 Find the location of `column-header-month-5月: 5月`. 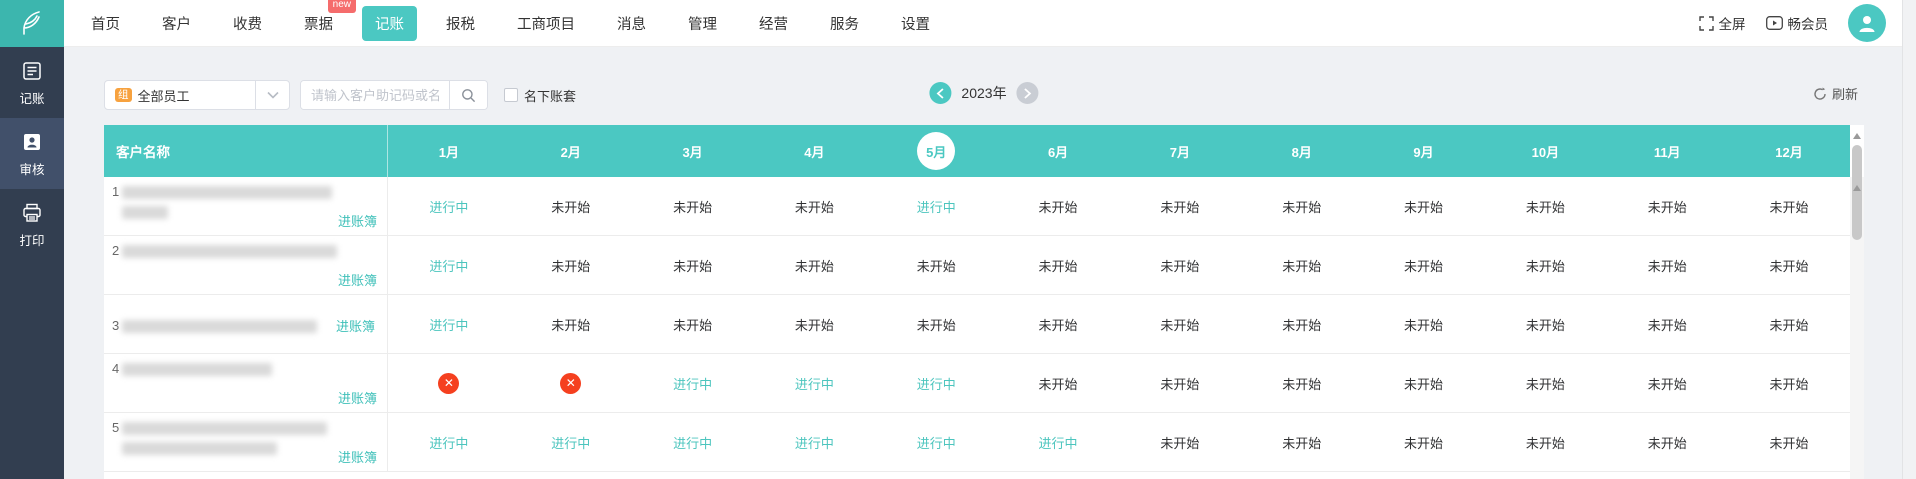

column-header-month-5月: 5月 is located at coordinates (936, 151).